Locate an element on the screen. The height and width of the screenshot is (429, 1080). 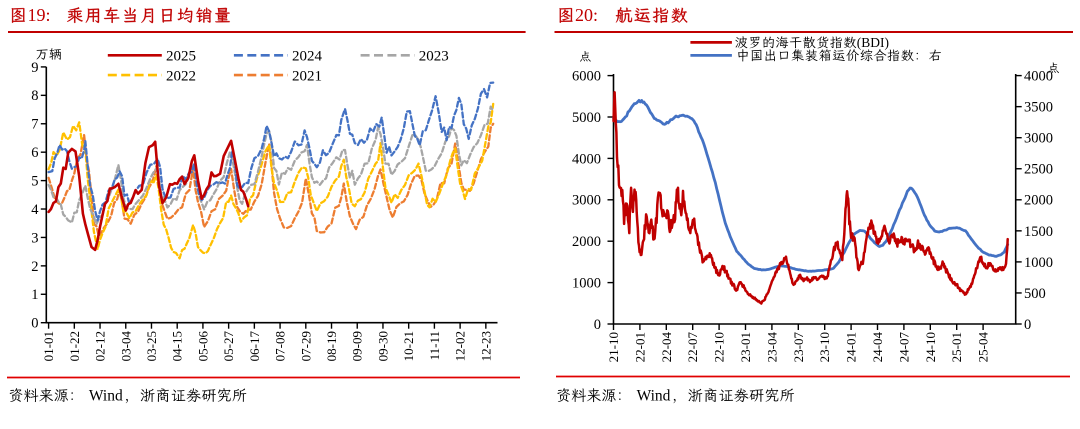
svg-text: 25-01 is located at coordinates (956, 347).